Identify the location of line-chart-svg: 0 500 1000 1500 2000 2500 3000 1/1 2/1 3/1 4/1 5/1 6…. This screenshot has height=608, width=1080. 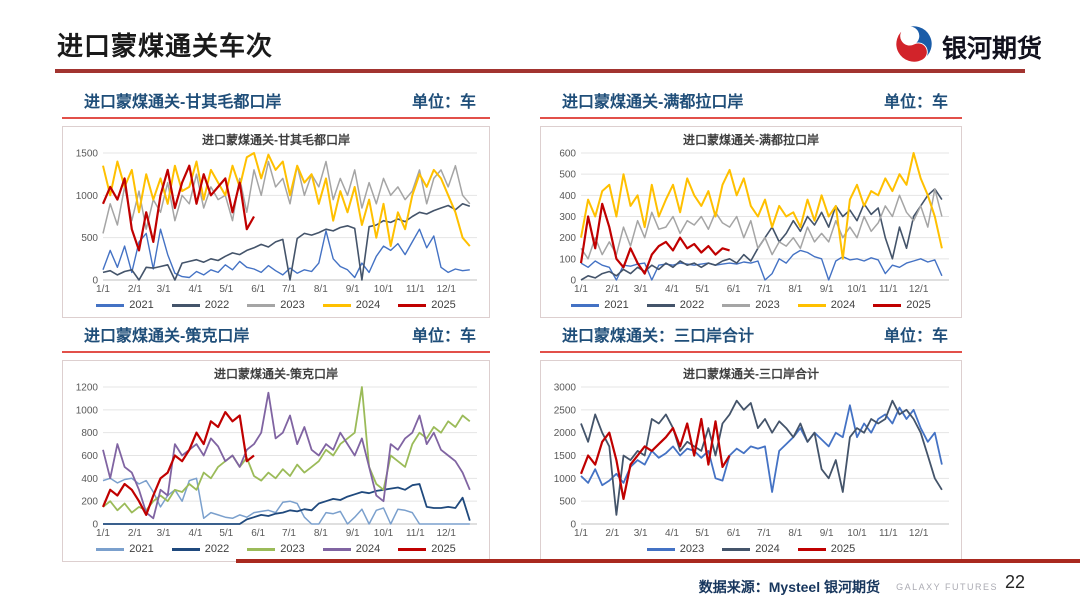
(751, 461).